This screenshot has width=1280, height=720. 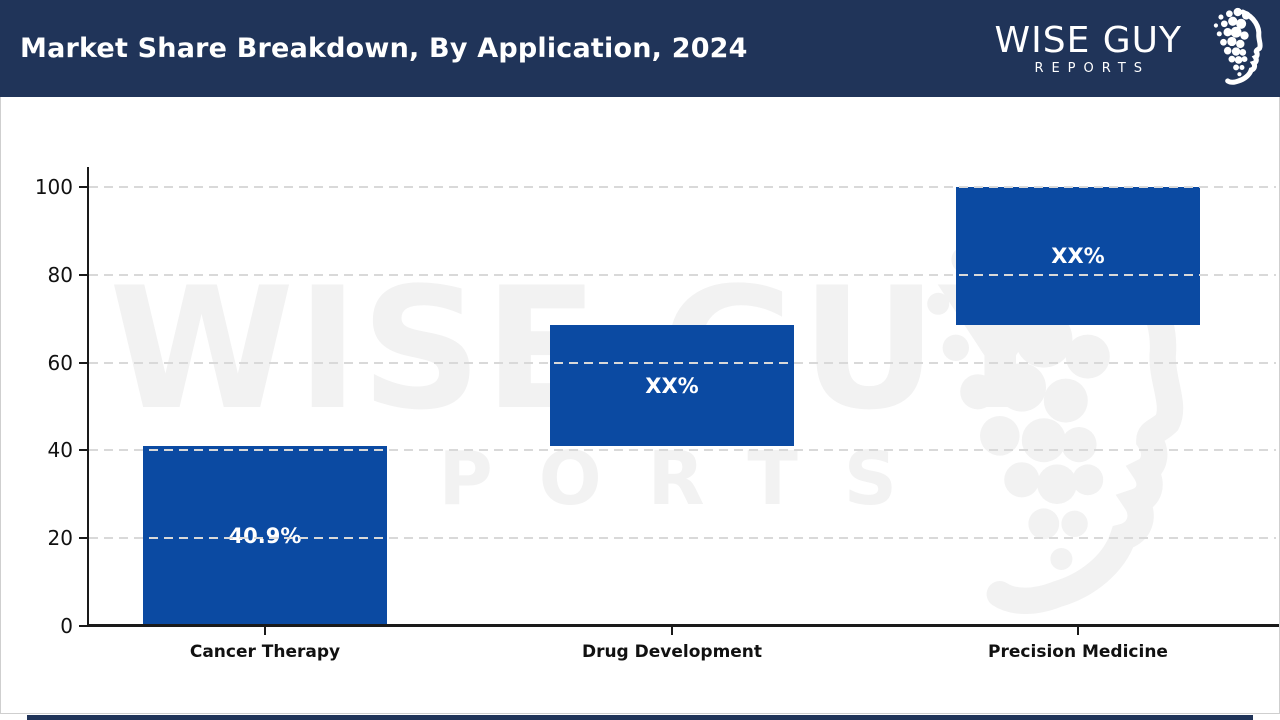 I want to click on y-tick-label: 100, so click(x=53, y=187).